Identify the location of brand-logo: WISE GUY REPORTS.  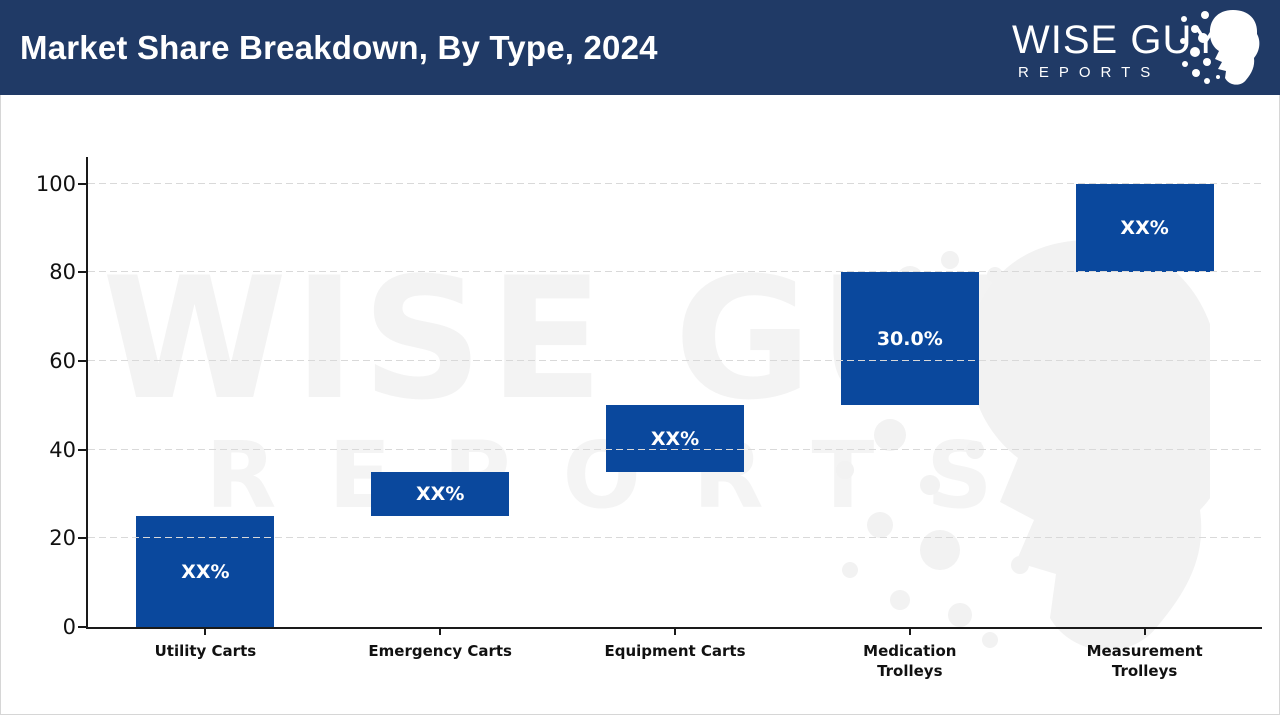
(1137, 48).